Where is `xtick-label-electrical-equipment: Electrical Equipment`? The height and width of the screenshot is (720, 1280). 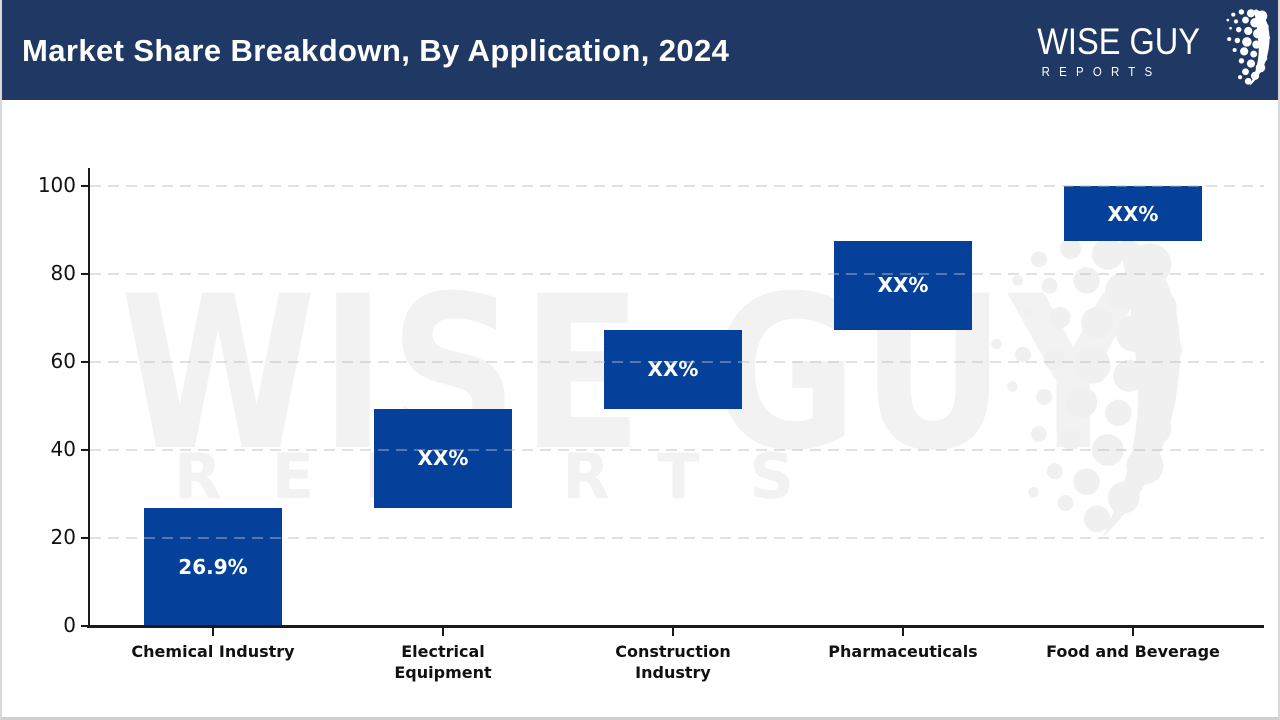
xtick-label-electrical-equipment: Electrical Equipment is located at coordinates (443, 662).